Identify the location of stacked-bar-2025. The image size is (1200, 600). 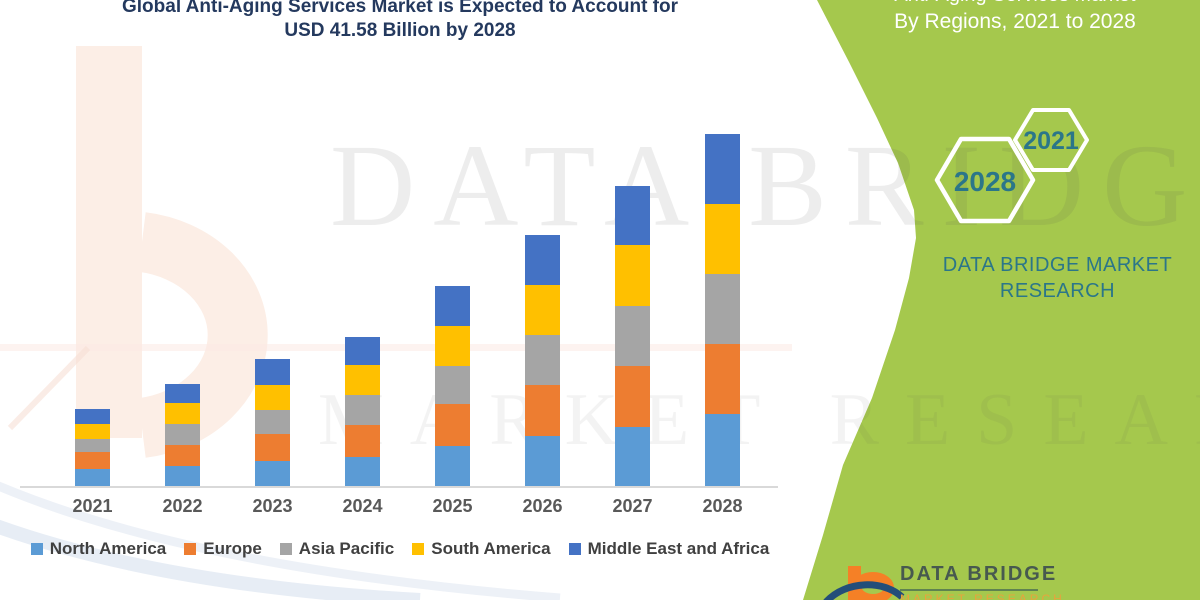
(452, 386).